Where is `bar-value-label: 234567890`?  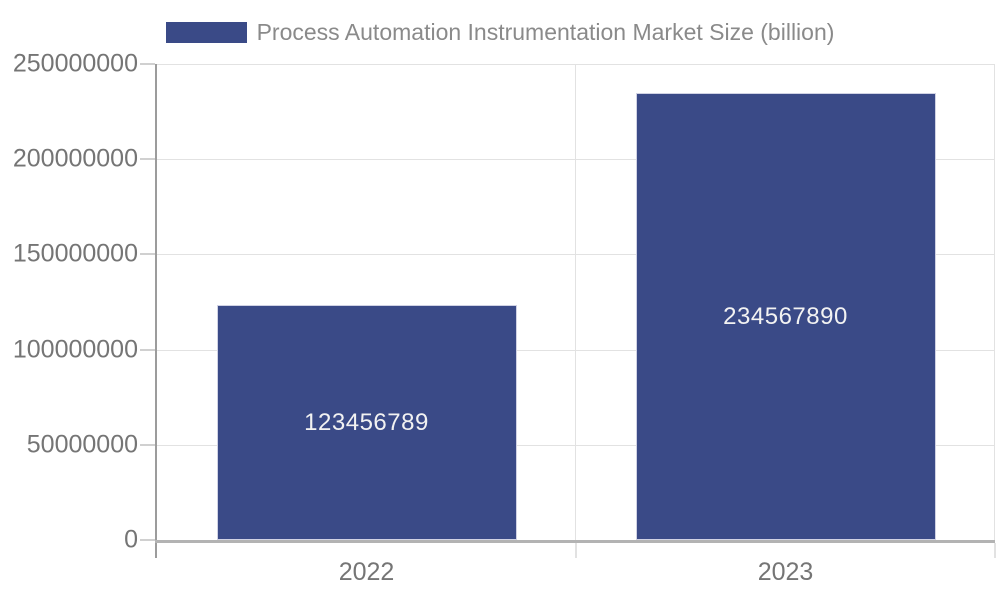 bar-value-label: 234567890 is located at coordinates (785, 316).